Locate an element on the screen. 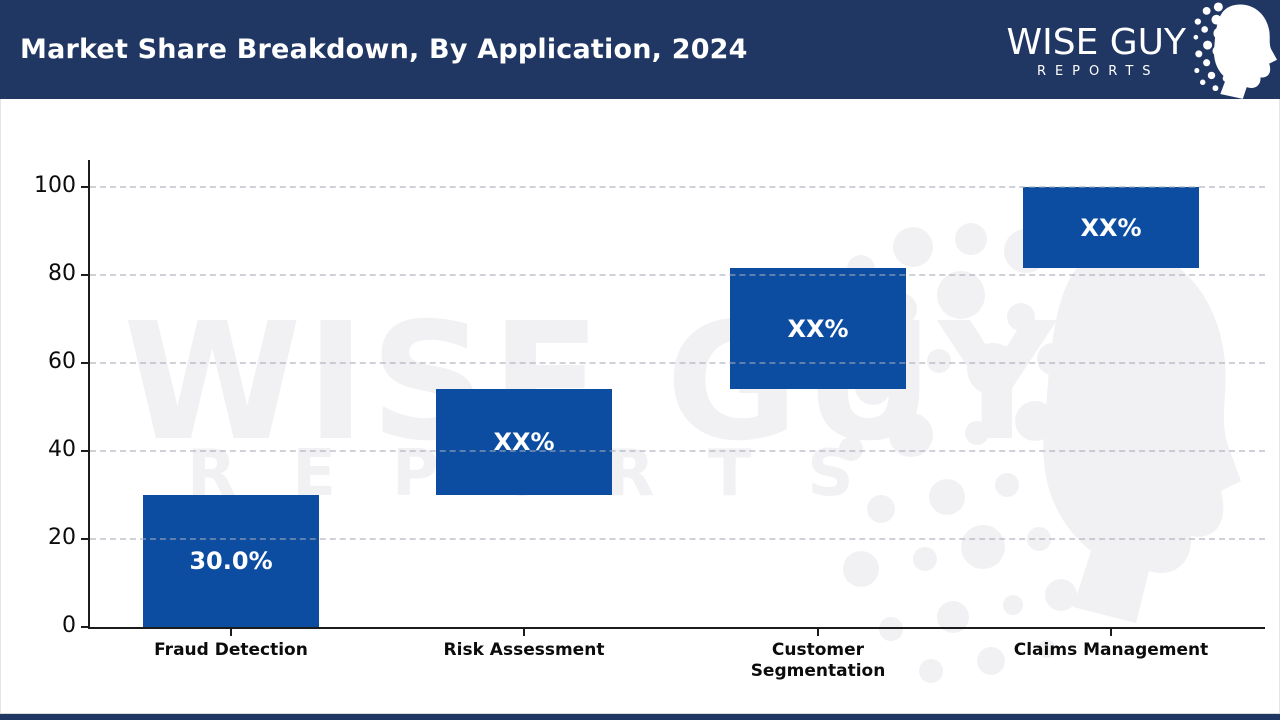 This screenshot has height=720, width=1280. logo-text: WISE GUY REPORTS is located at coordinates (1096, 51).